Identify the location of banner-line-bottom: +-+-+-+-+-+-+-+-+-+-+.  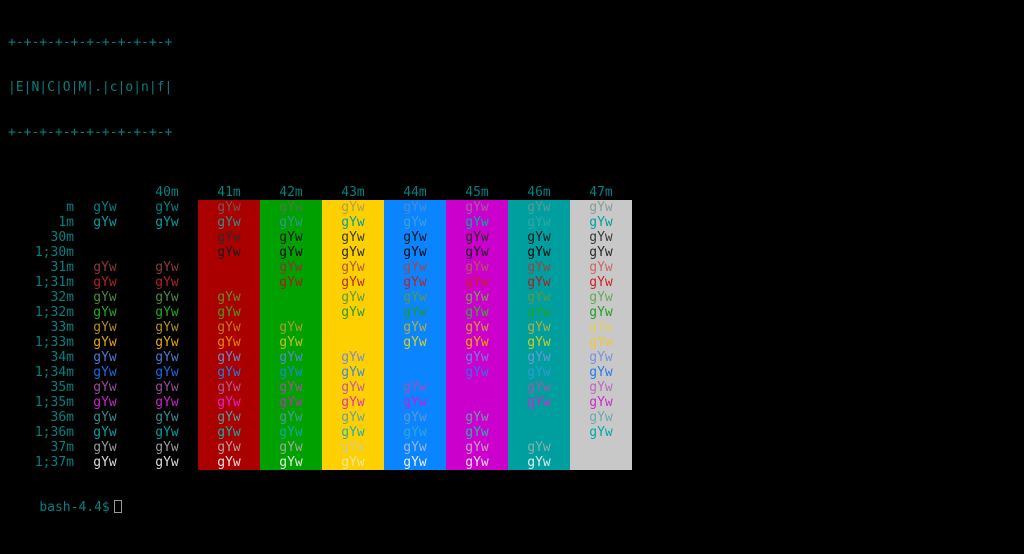
(90, 132).